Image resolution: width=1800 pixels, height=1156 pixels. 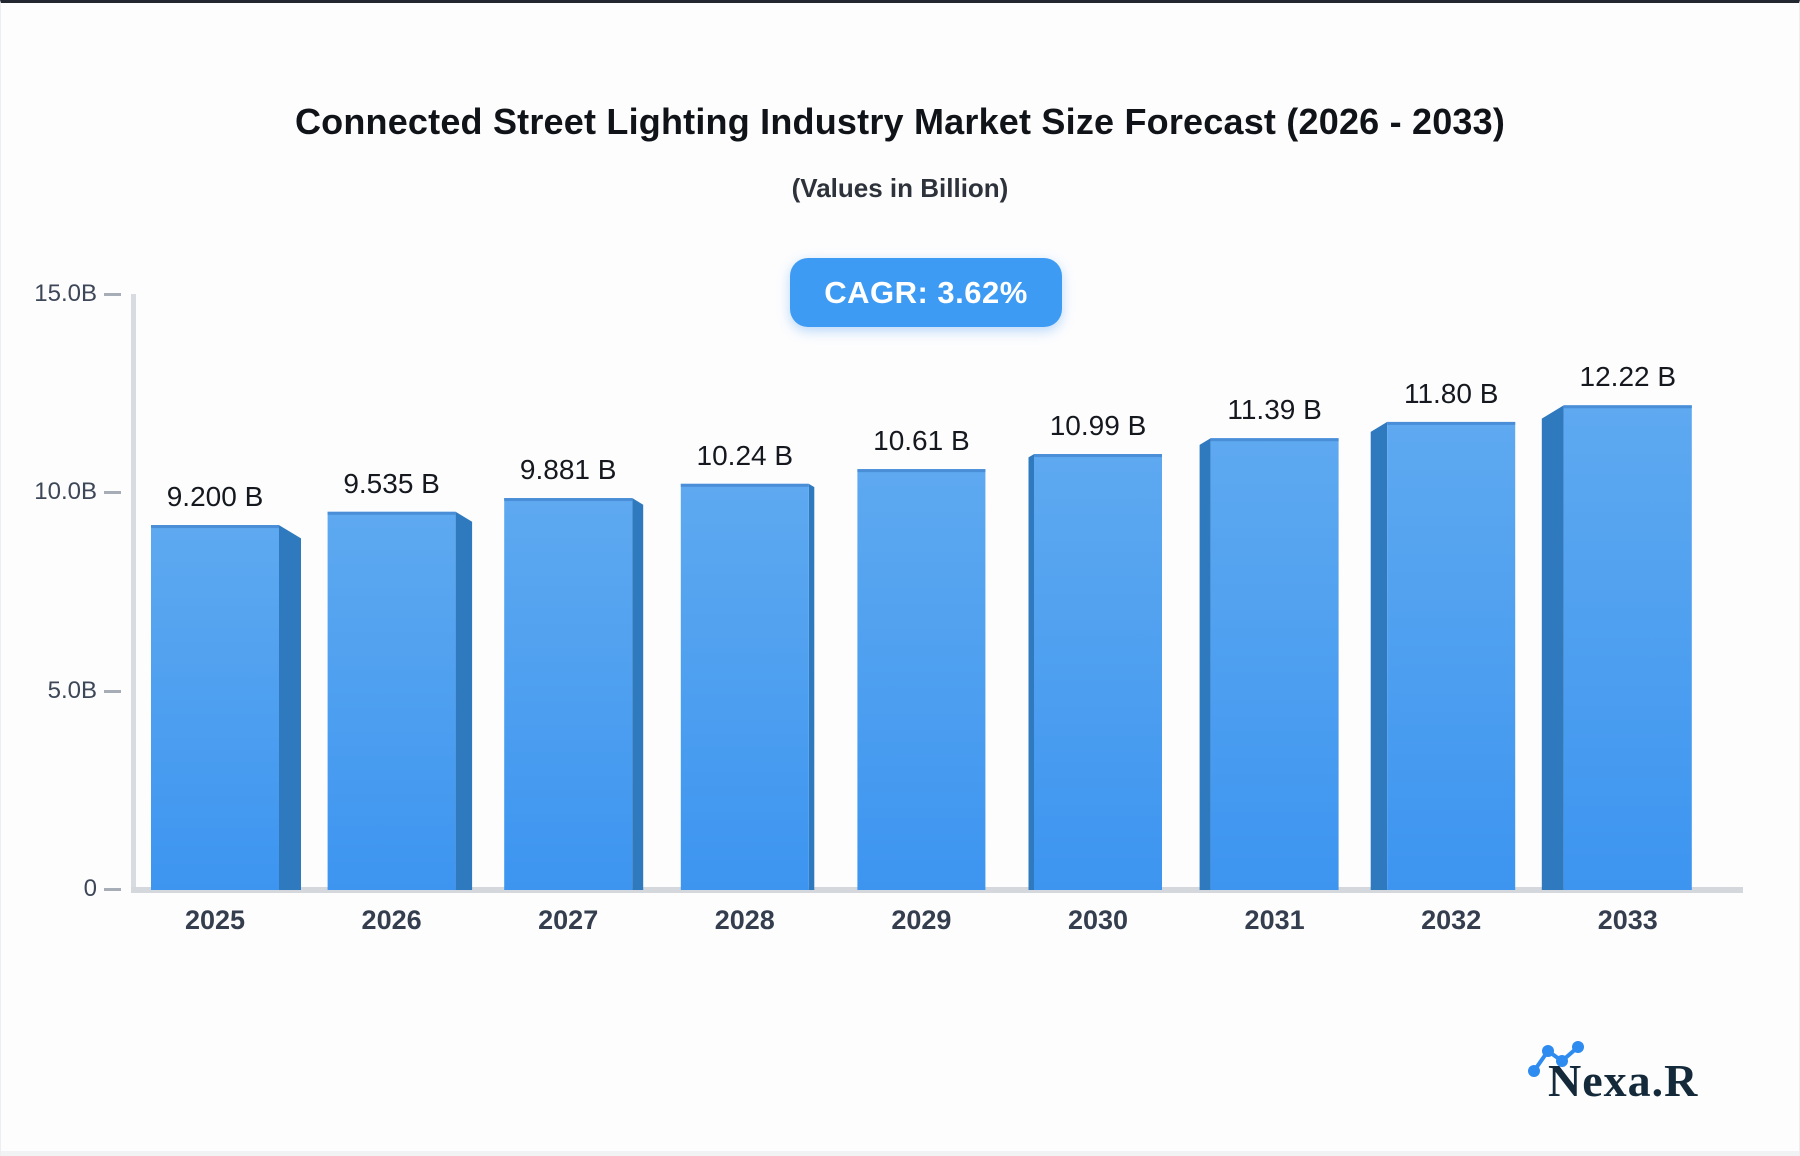 I want to click on brand-logo-text: Nexa.R, so click(x=1623, y=1080).